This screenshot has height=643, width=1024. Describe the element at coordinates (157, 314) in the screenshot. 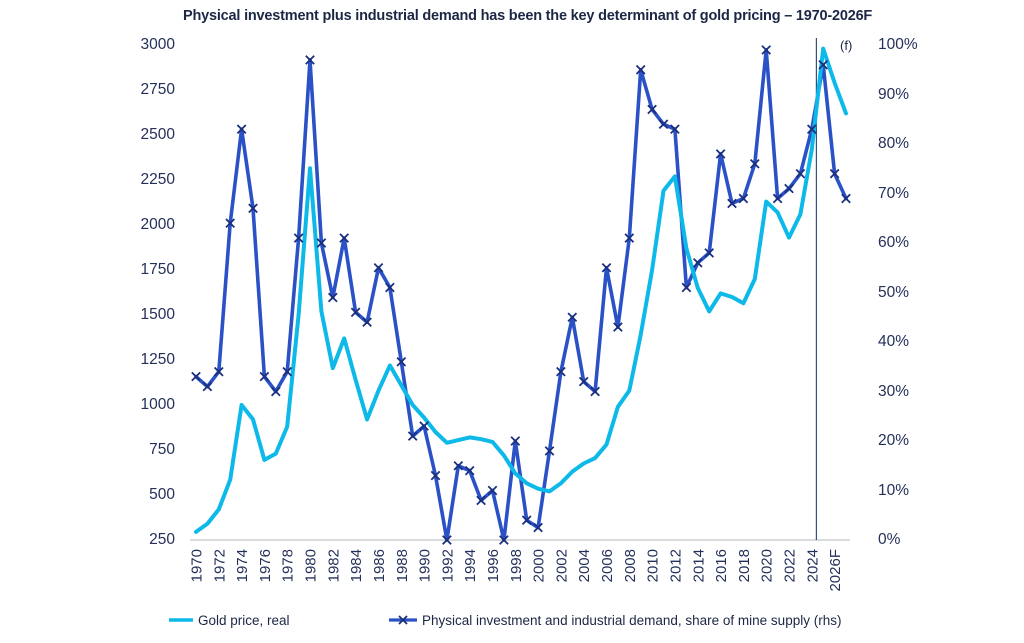

I see `y-left-tick-label: 1500` at that location.